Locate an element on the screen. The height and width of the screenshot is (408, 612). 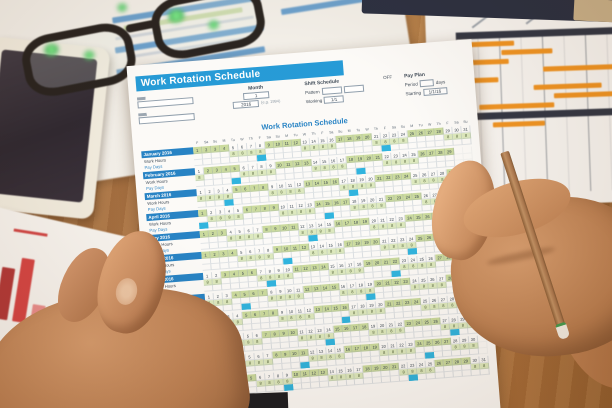
form-pay-section: Pay Plan Period days Starting 1/1/16 is located at coordinates (441, 83).